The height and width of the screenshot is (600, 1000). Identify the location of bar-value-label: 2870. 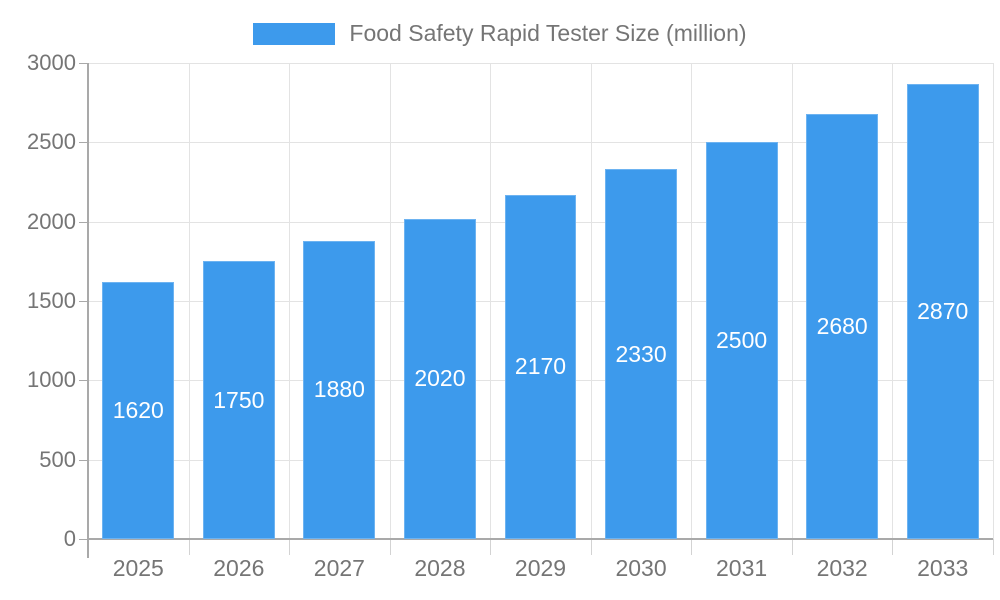
(943, 310).